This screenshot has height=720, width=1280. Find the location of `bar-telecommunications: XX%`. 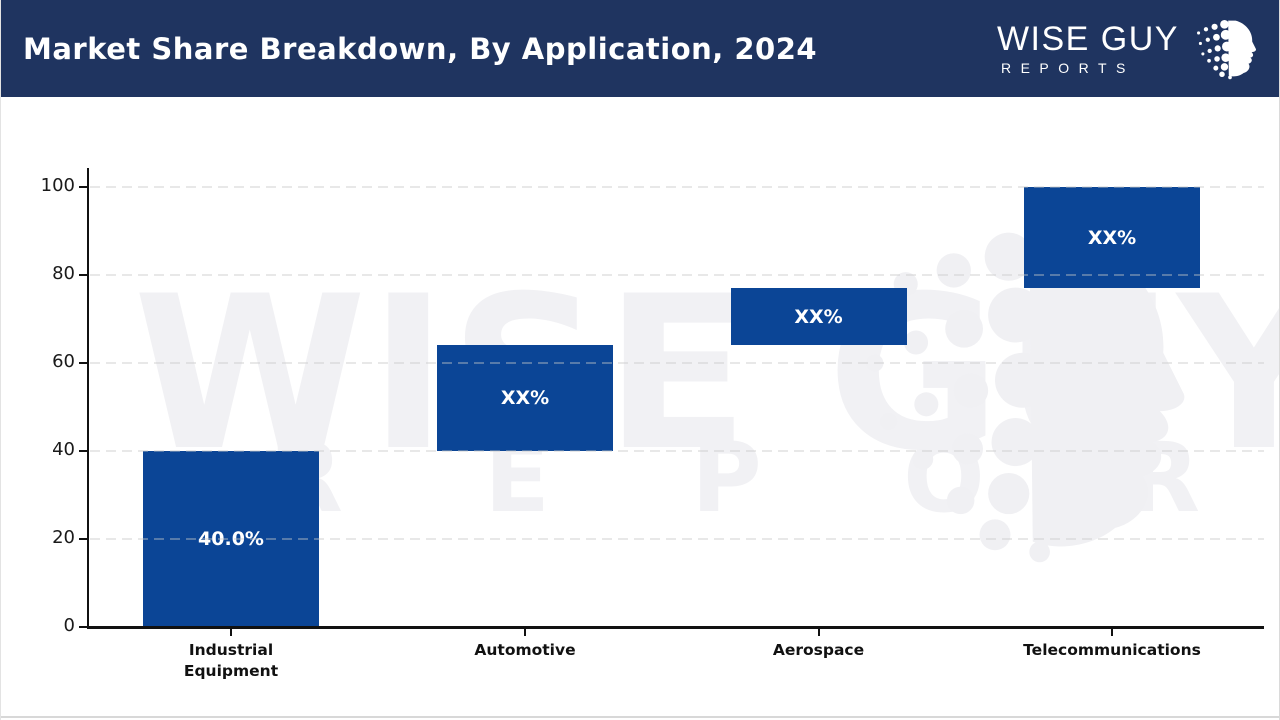

bar-telecommunications: XX% is located at coordinates (1112, 238).